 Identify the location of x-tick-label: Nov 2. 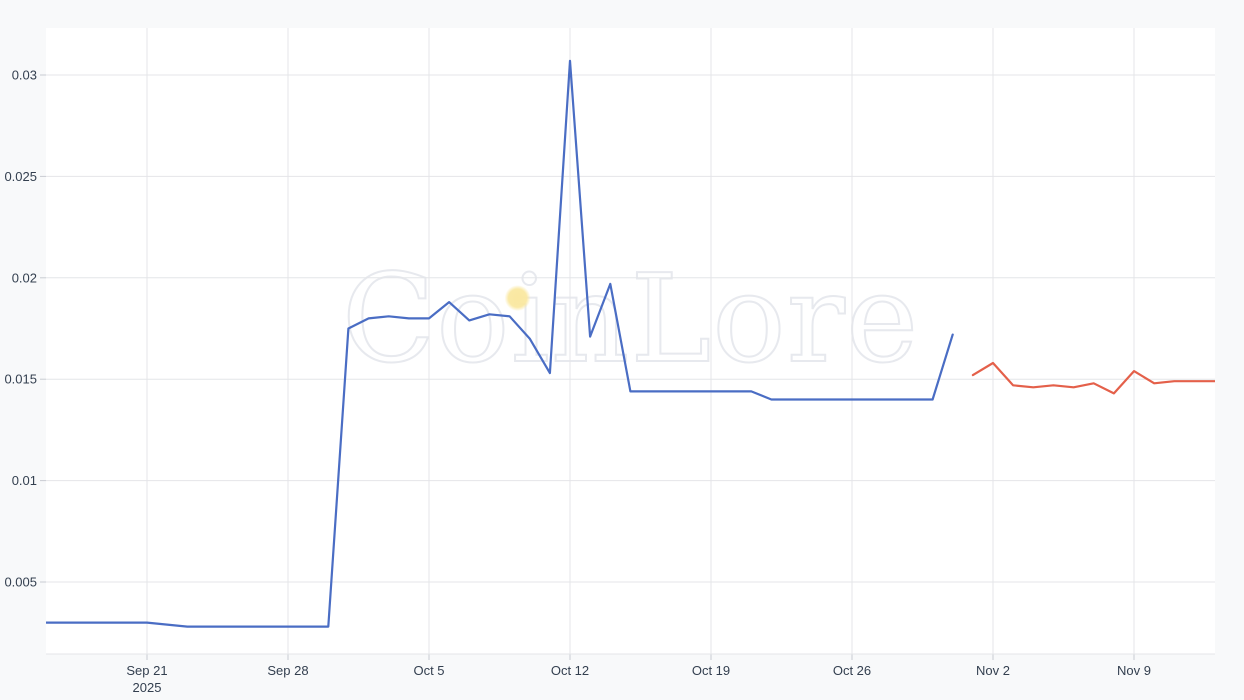
(993, 670).